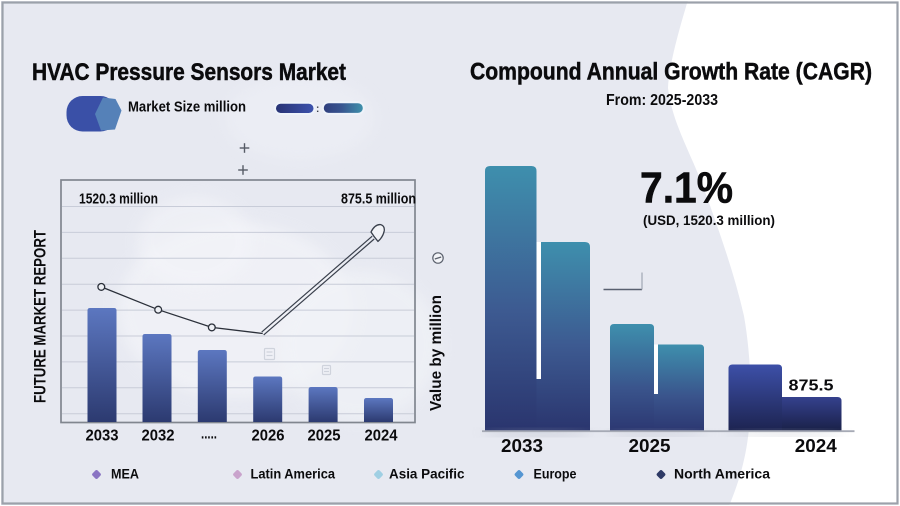 Image resolution: width=900 pixels, height=506 pixels. I want to click on svg-text: 875.5 million, so click(378, 199).